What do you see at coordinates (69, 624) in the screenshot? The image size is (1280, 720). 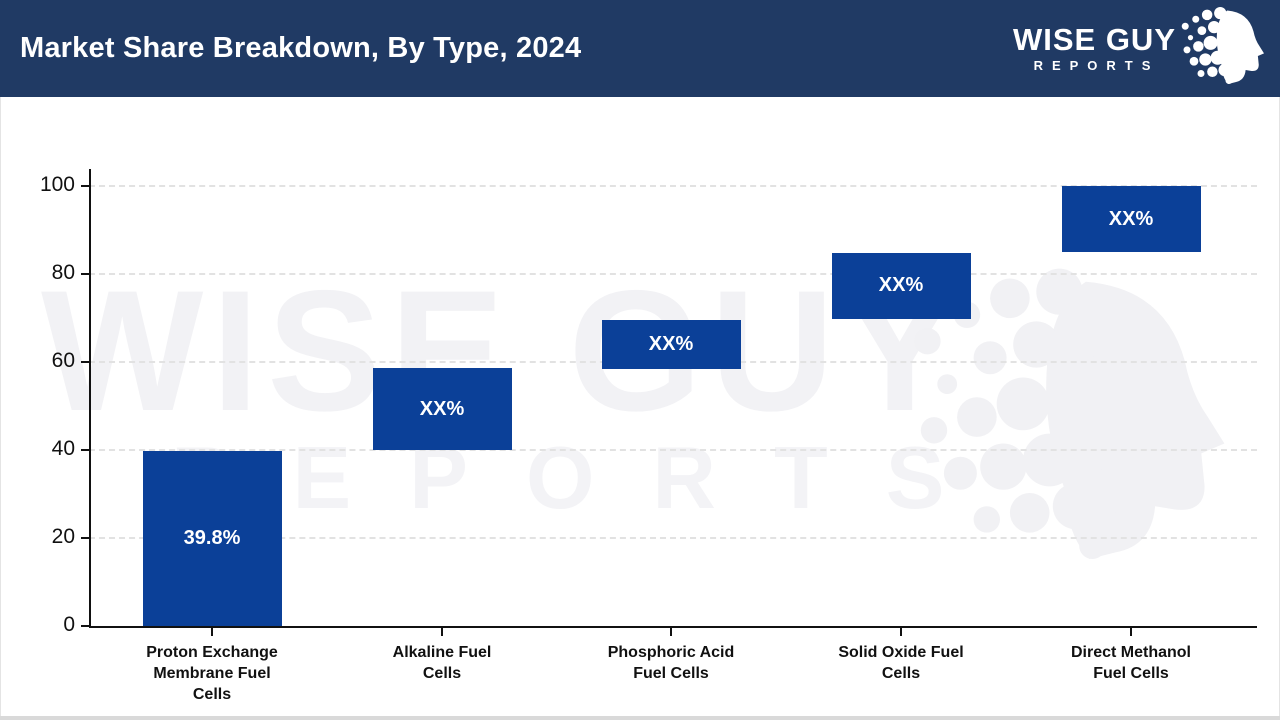 I see `y-tick-label-0: 0` at bounding box center [69, 624].